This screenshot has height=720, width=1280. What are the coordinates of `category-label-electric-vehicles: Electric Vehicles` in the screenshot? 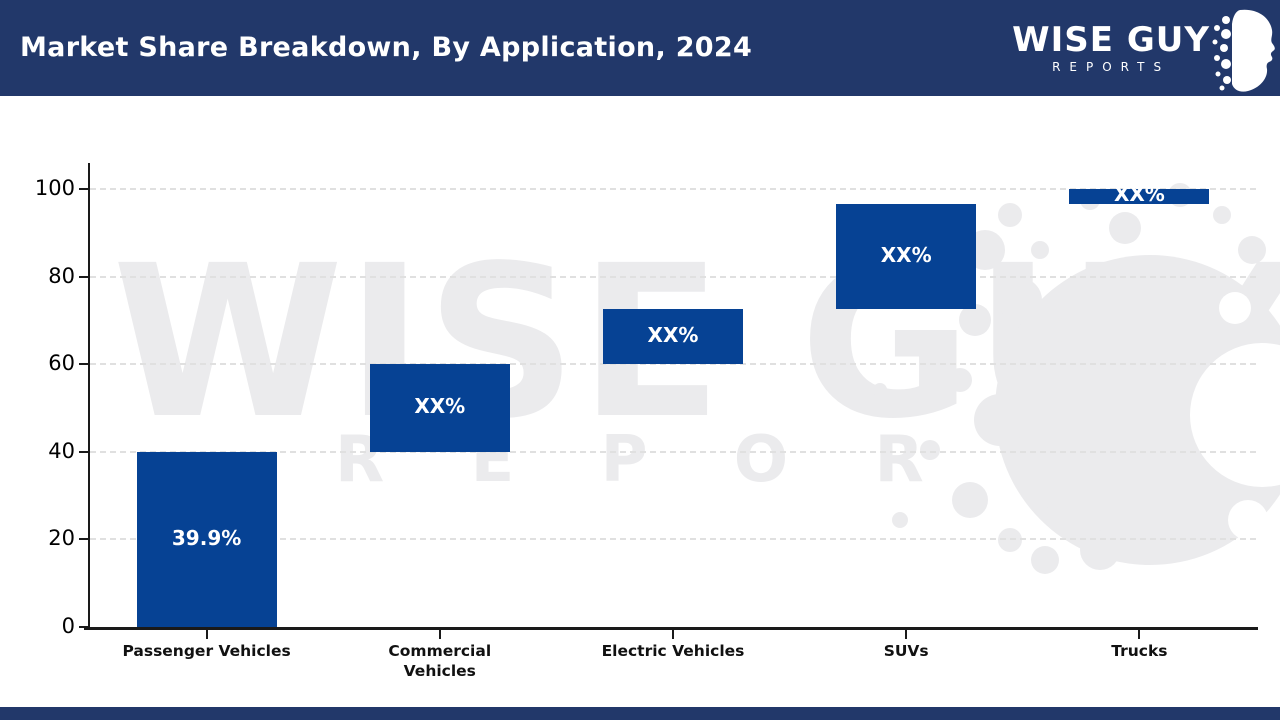 It's located at (672, 651).